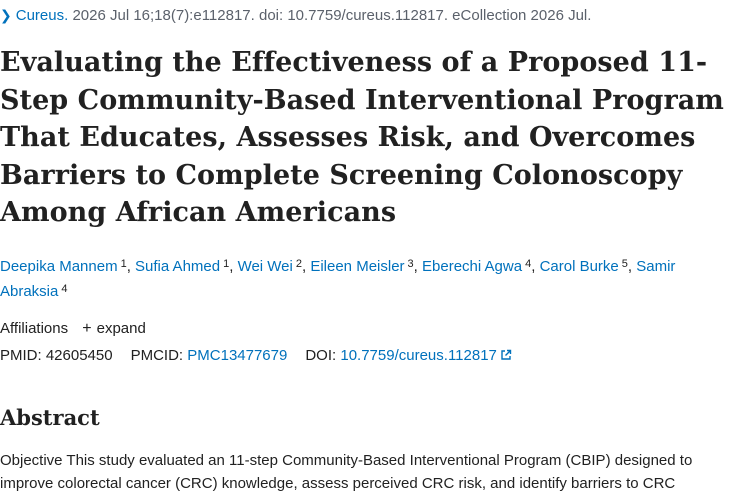  I want to click on author-link: Eberechi Agwa, so click(472, 266).